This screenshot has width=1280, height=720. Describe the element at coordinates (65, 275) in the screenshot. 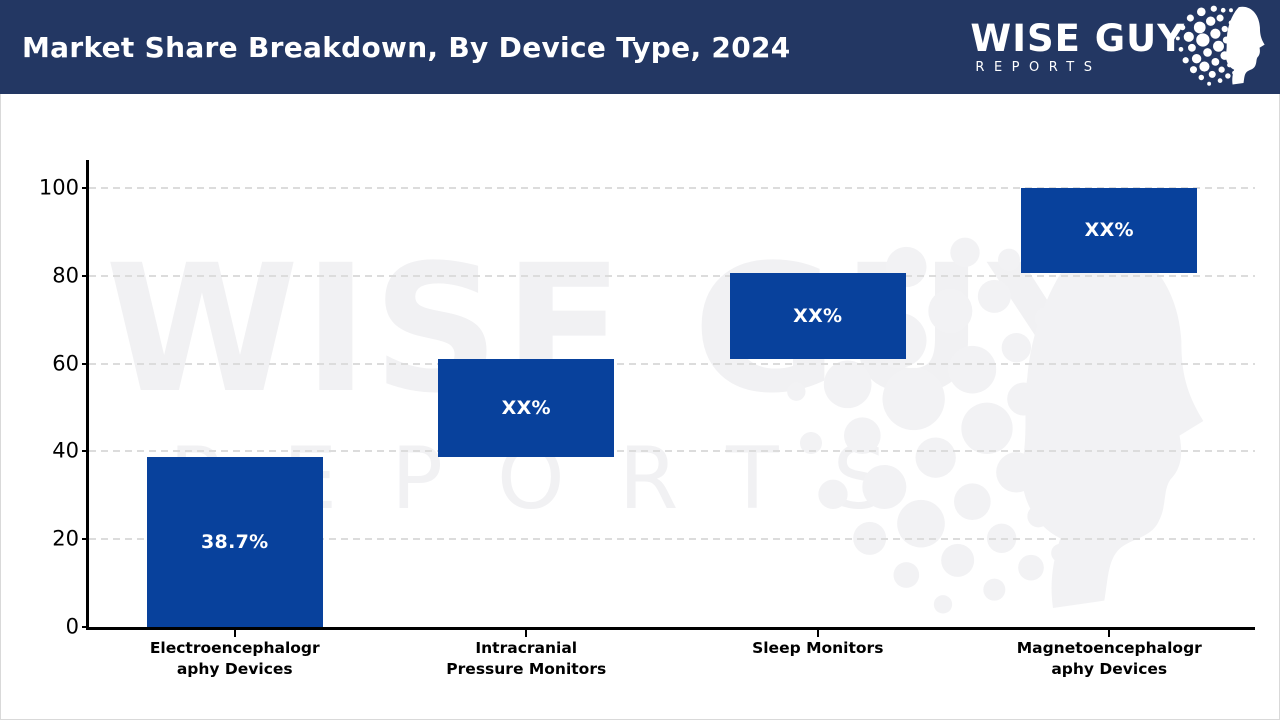

I see `y-tick-label: 80` at that location.